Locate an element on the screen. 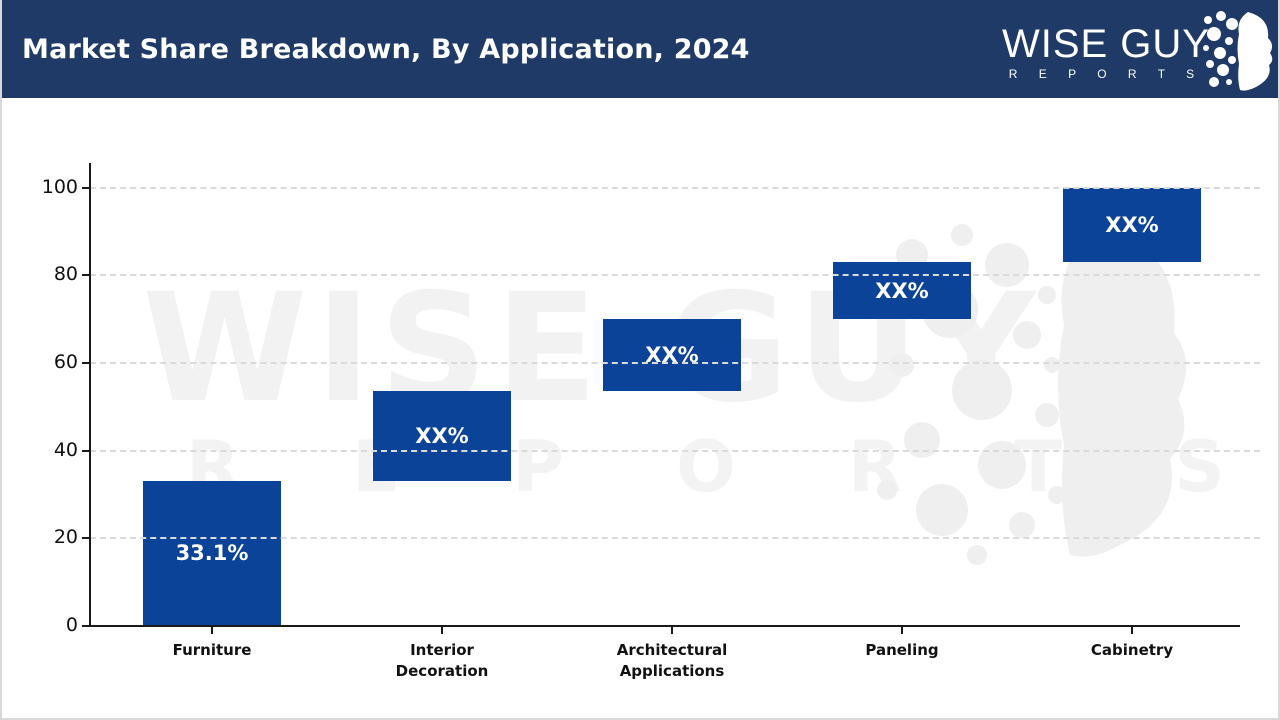  brand-logo: WISE GUY R E P O R T S is located at coordinates (1137, 50).